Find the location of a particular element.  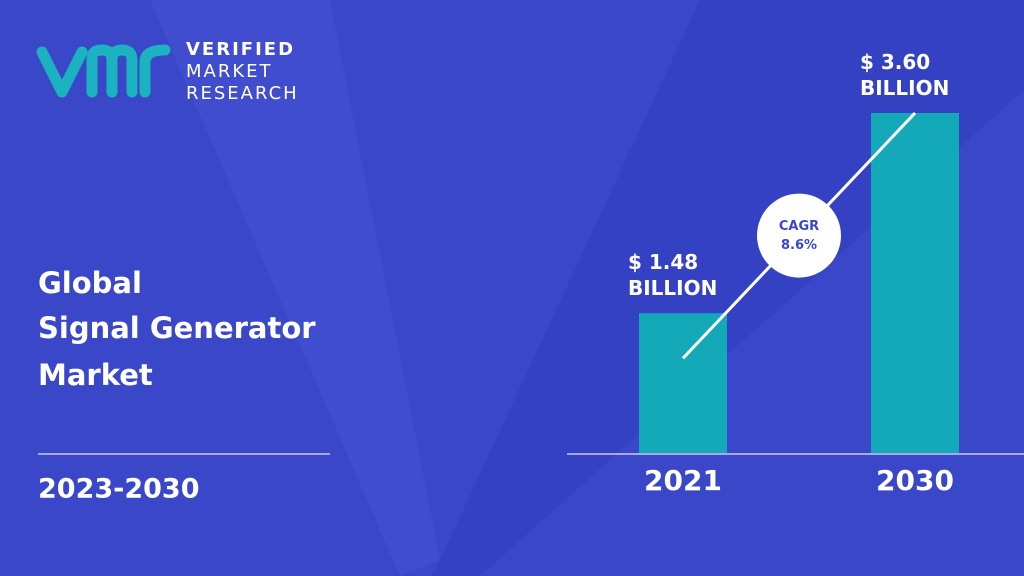

logo-icon is located at coordinates (103, 71).